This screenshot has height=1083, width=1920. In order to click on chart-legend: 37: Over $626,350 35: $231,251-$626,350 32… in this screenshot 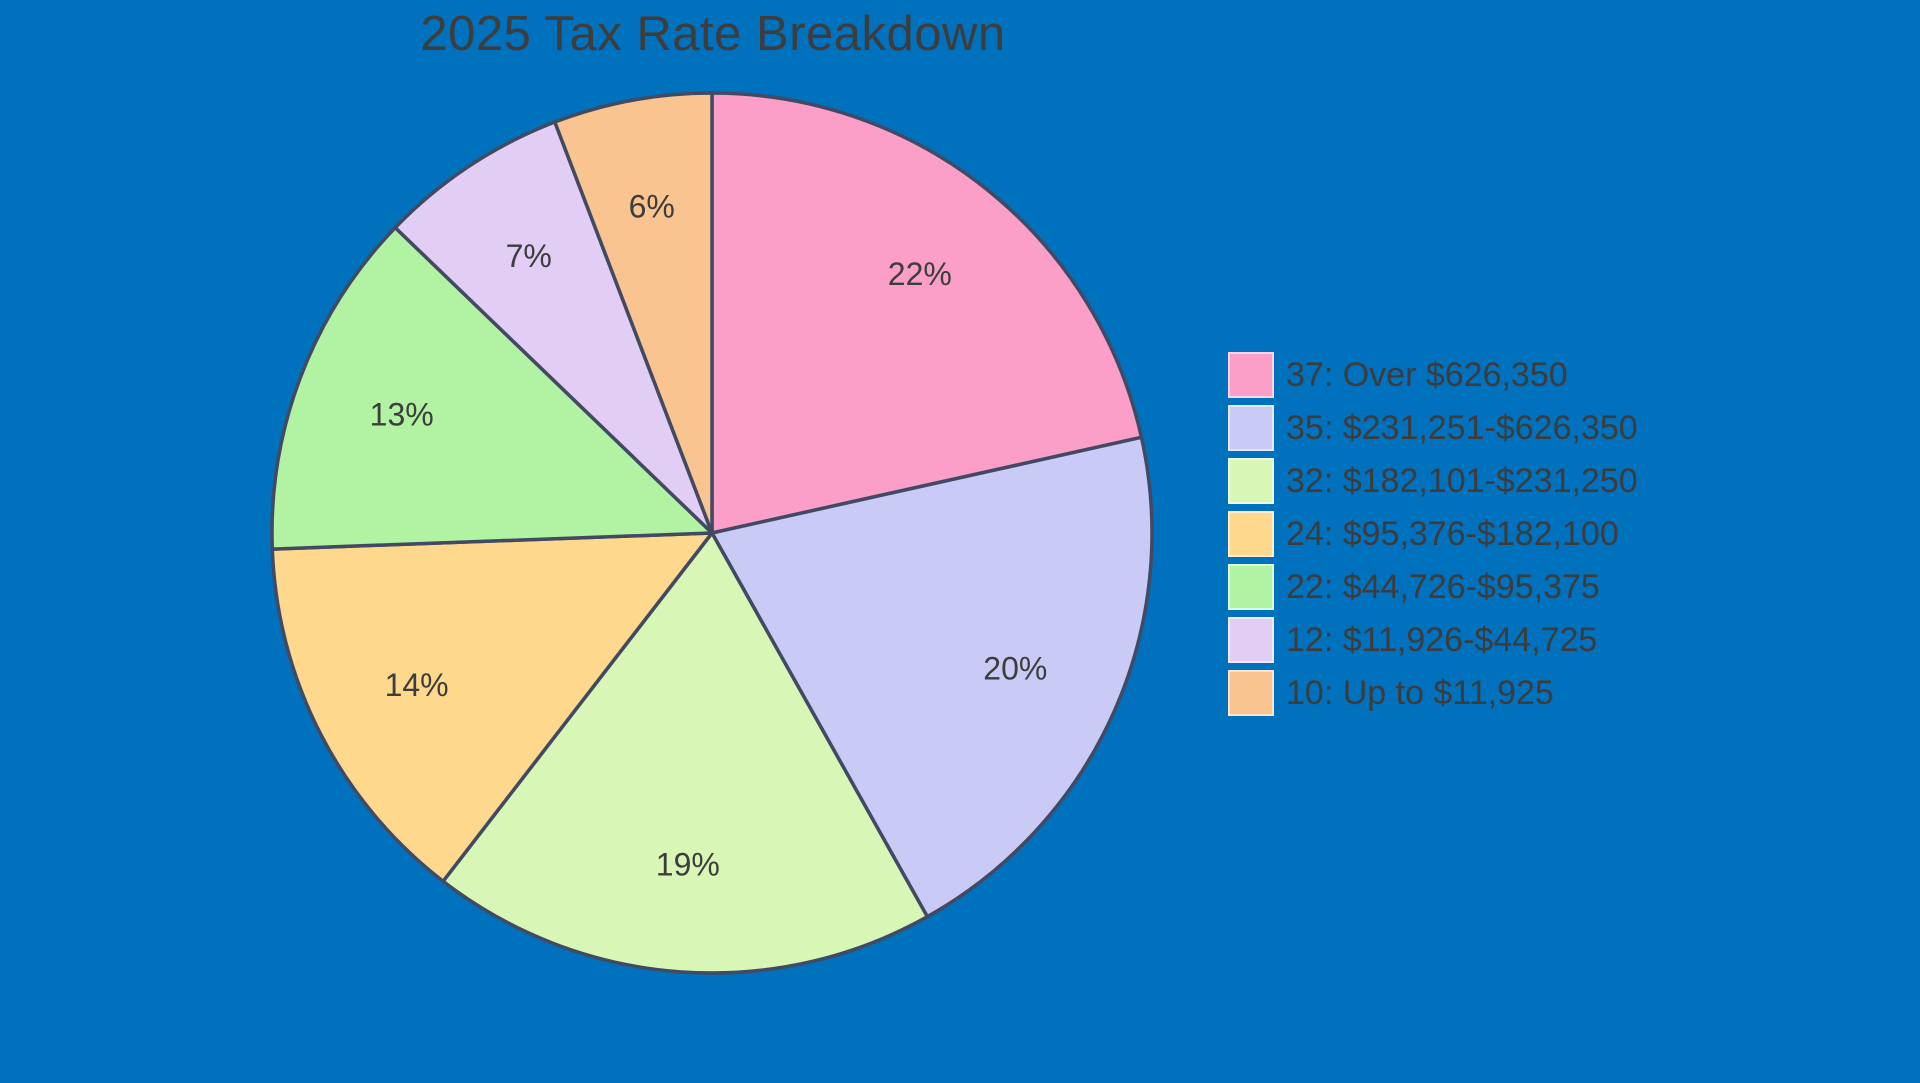, I will do `click(1433, 534)`.